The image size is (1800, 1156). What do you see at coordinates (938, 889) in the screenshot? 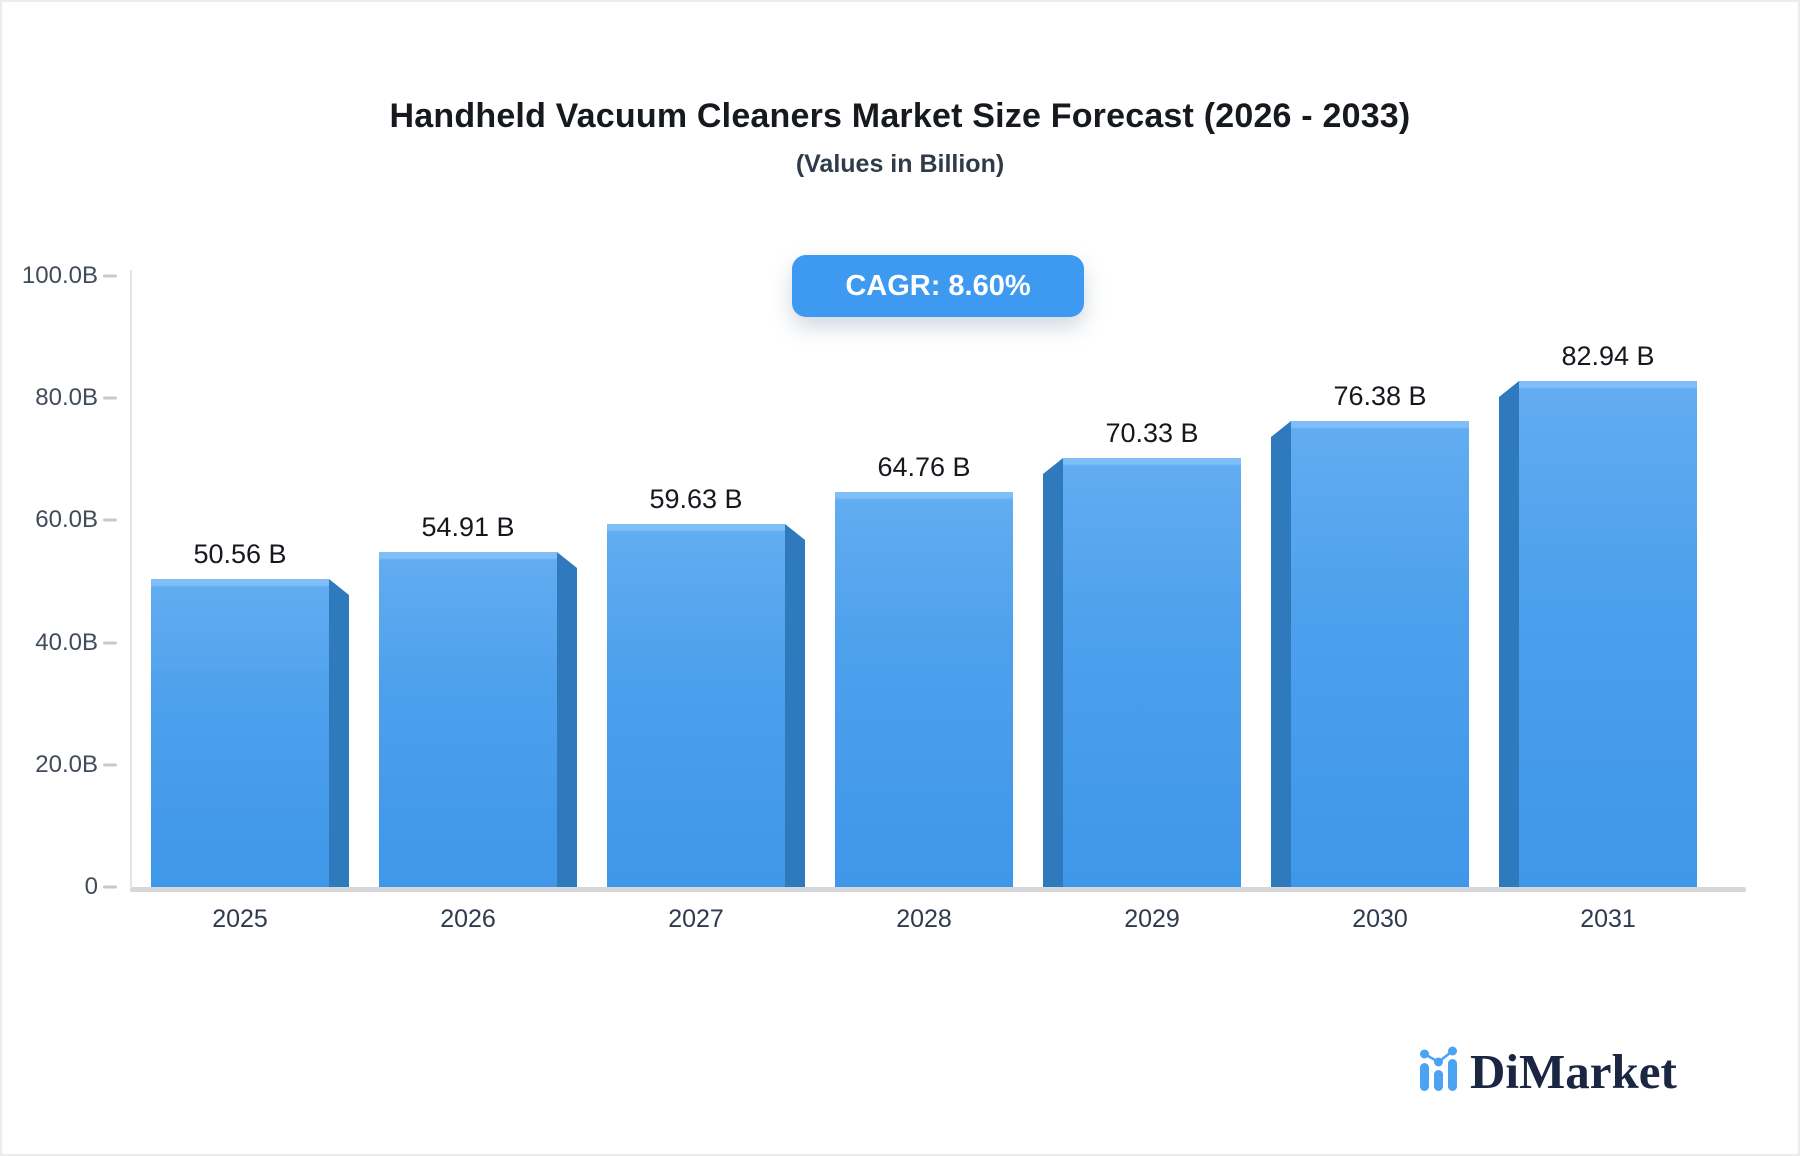
I see `x-axis-line` at bounding box center [938, 889].